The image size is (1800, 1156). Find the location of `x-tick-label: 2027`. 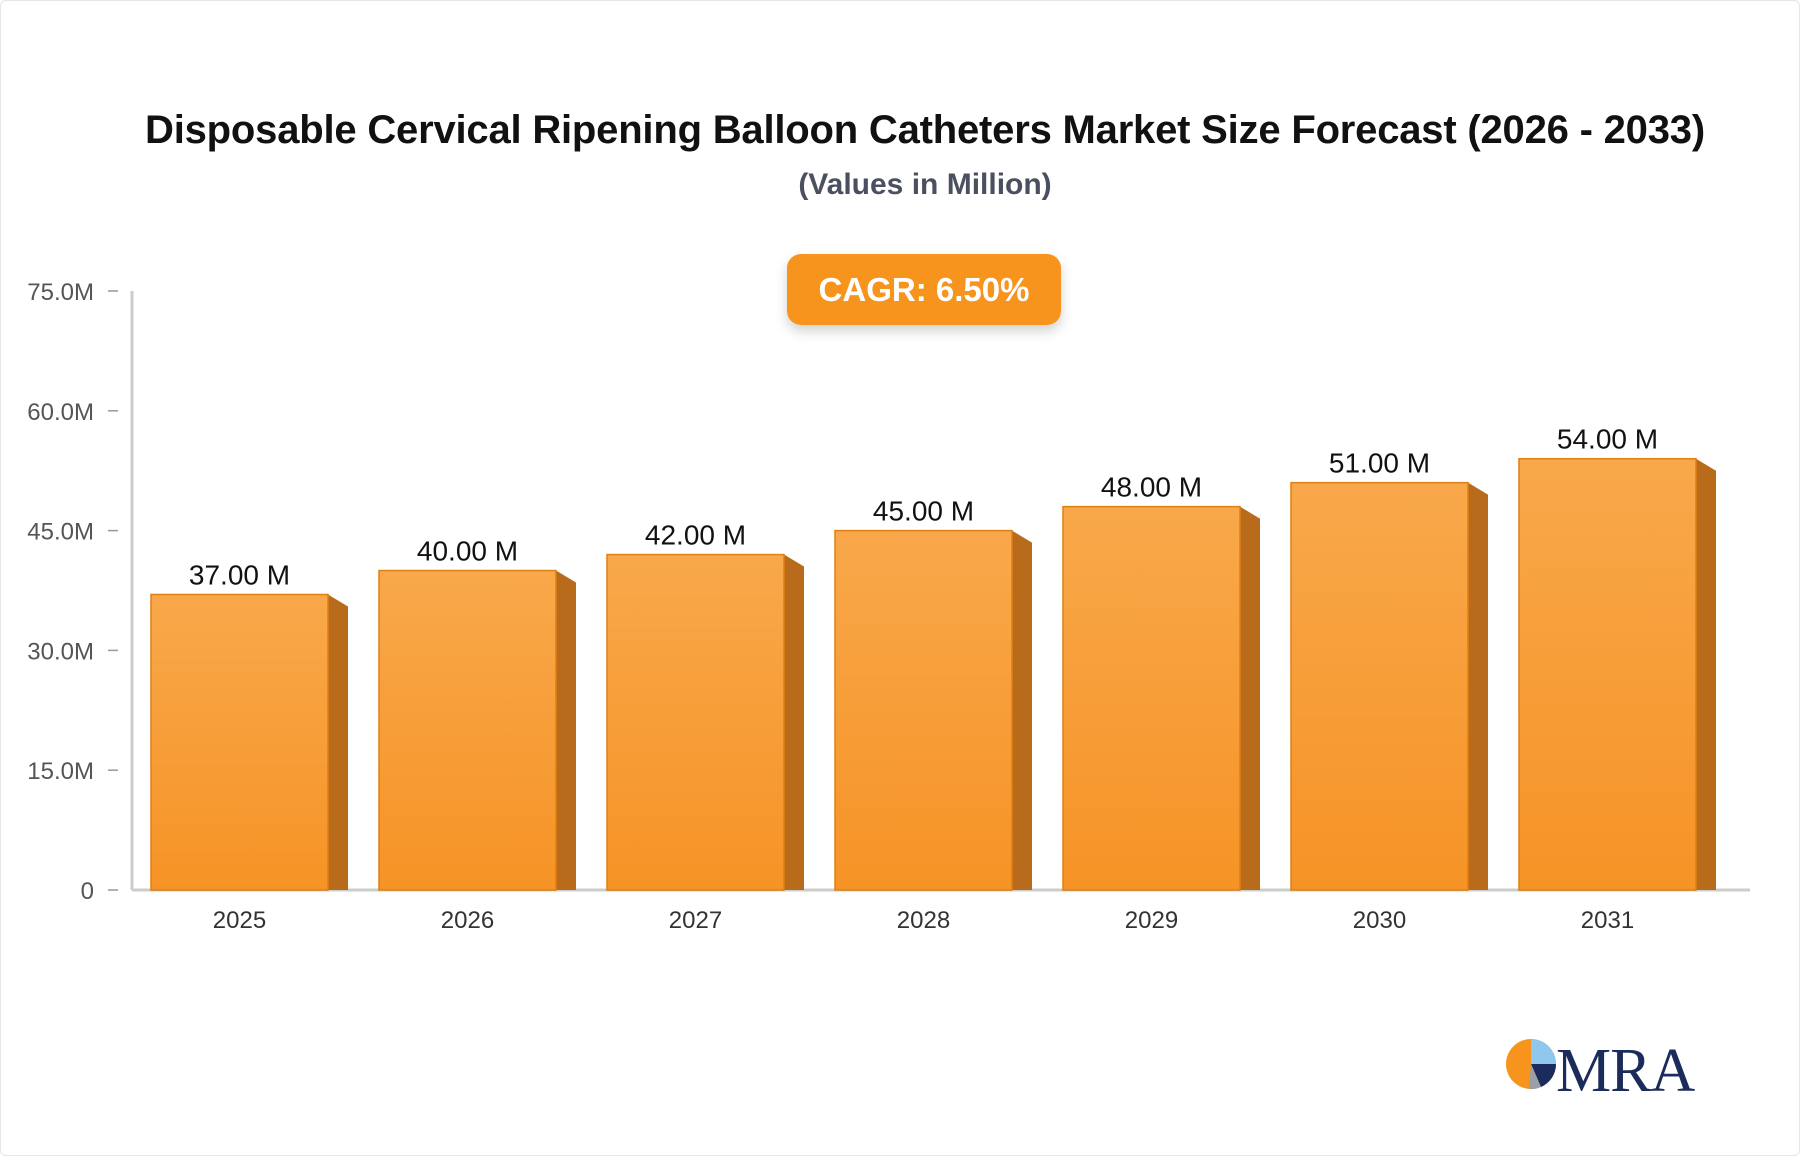

x-tick-label: 2027 is located at coordinates (695, 920).